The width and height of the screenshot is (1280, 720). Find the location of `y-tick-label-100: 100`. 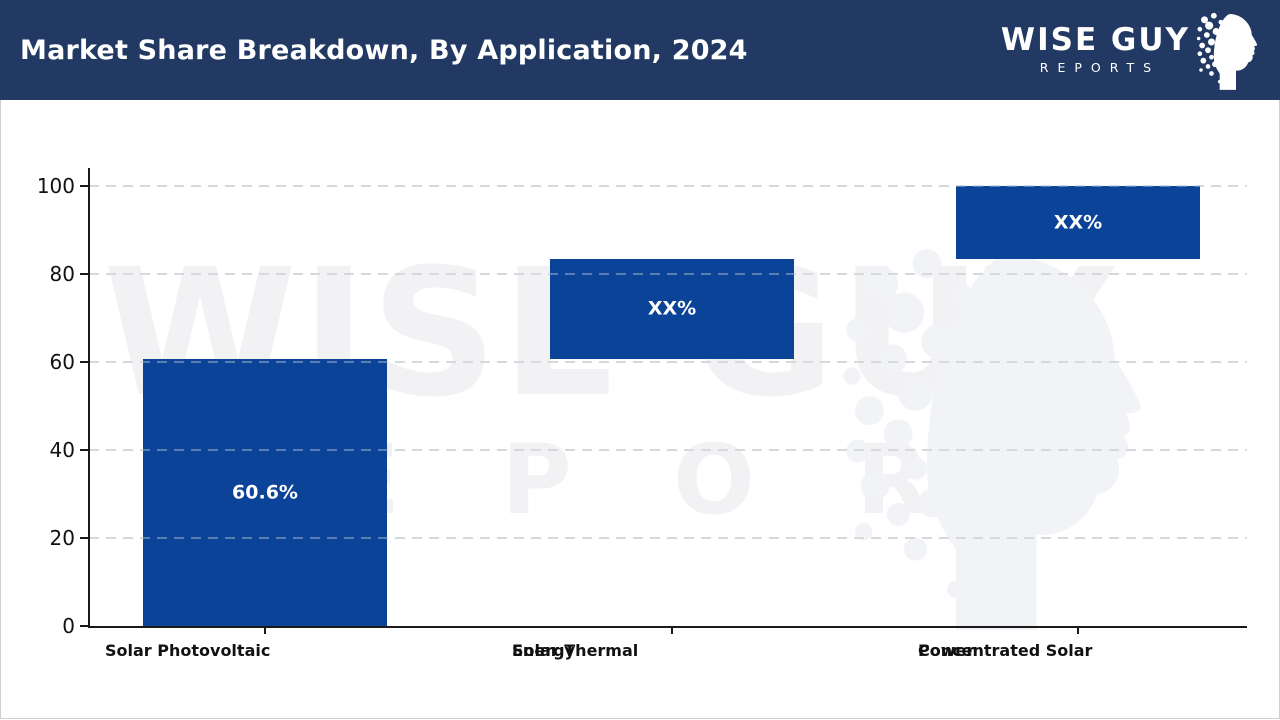

y-tick-label-100: 100 is located at coordinates (55, 186).